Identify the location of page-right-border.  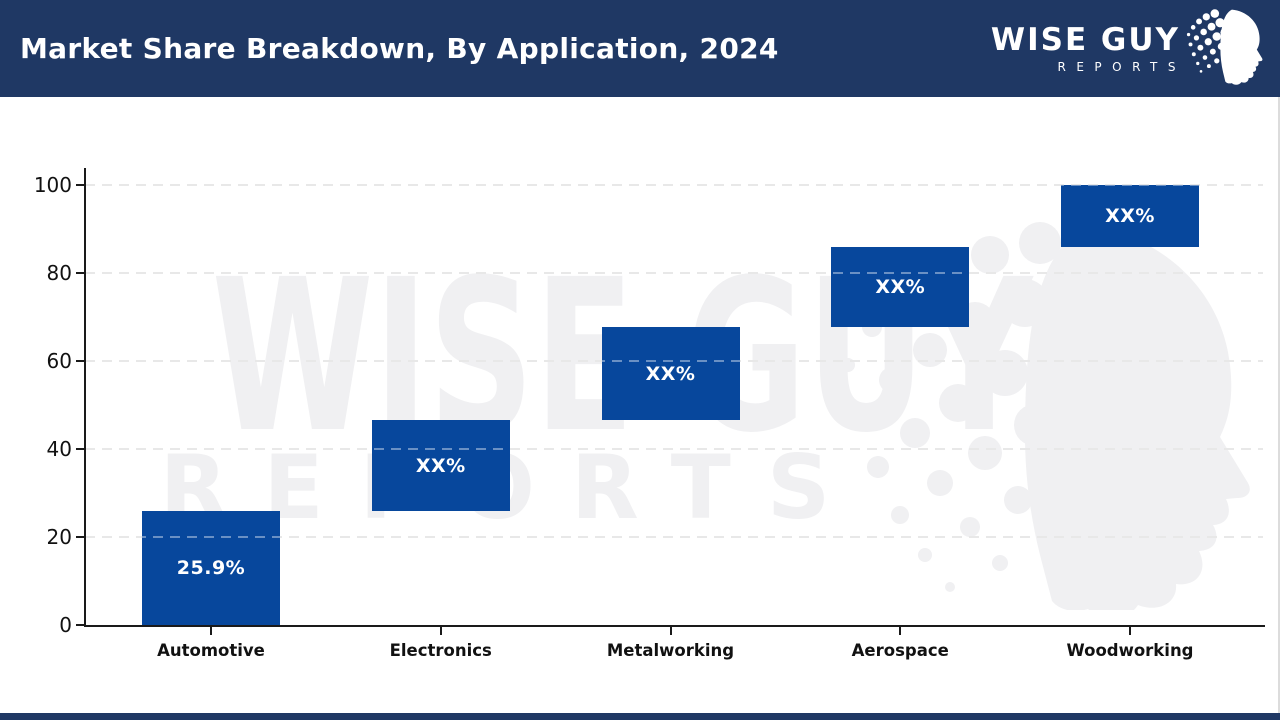
(1279, 405).